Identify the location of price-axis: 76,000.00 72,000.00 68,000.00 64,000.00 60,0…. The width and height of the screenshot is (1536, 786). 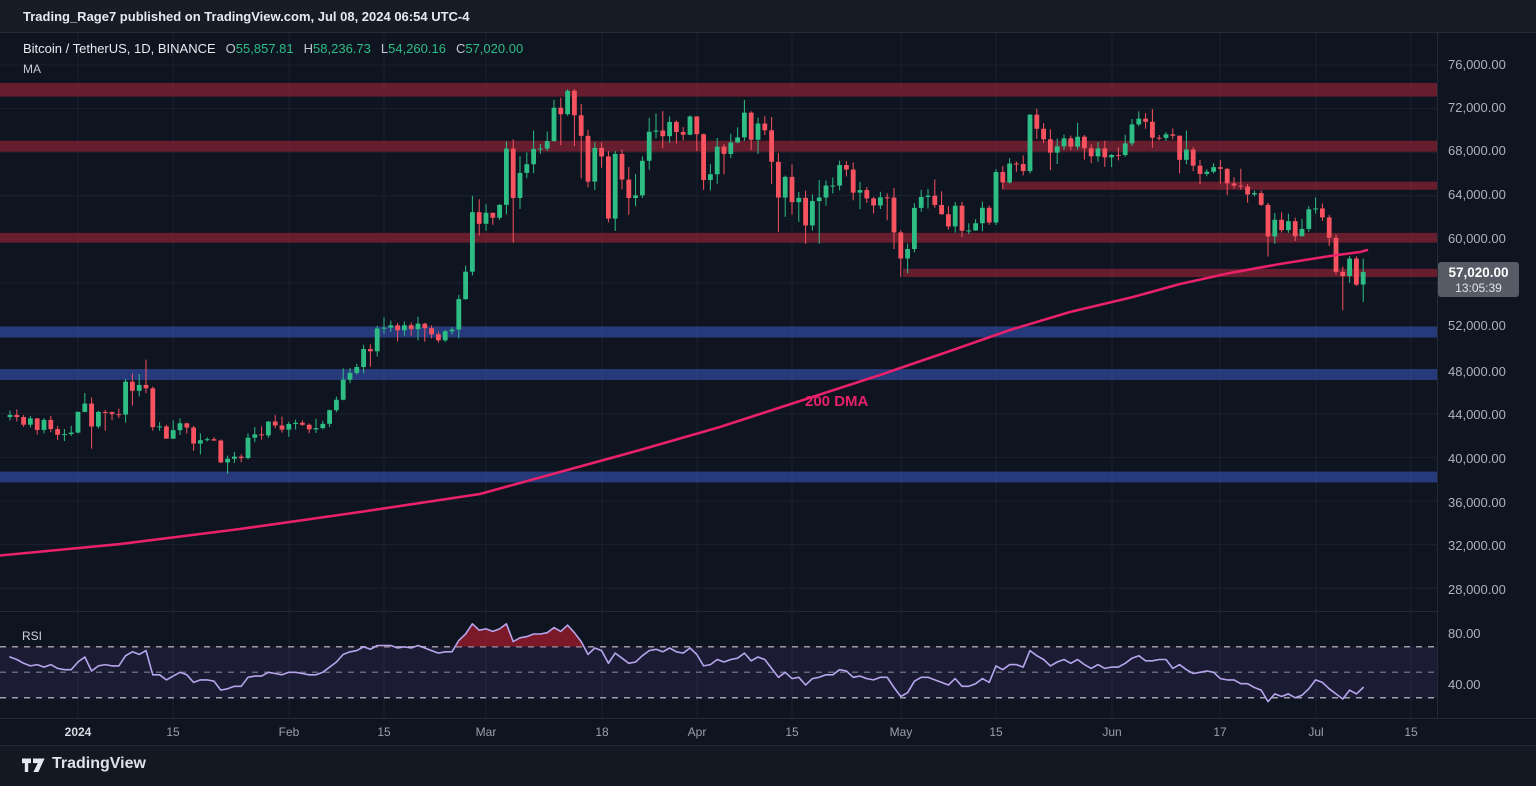
(1486, 389).